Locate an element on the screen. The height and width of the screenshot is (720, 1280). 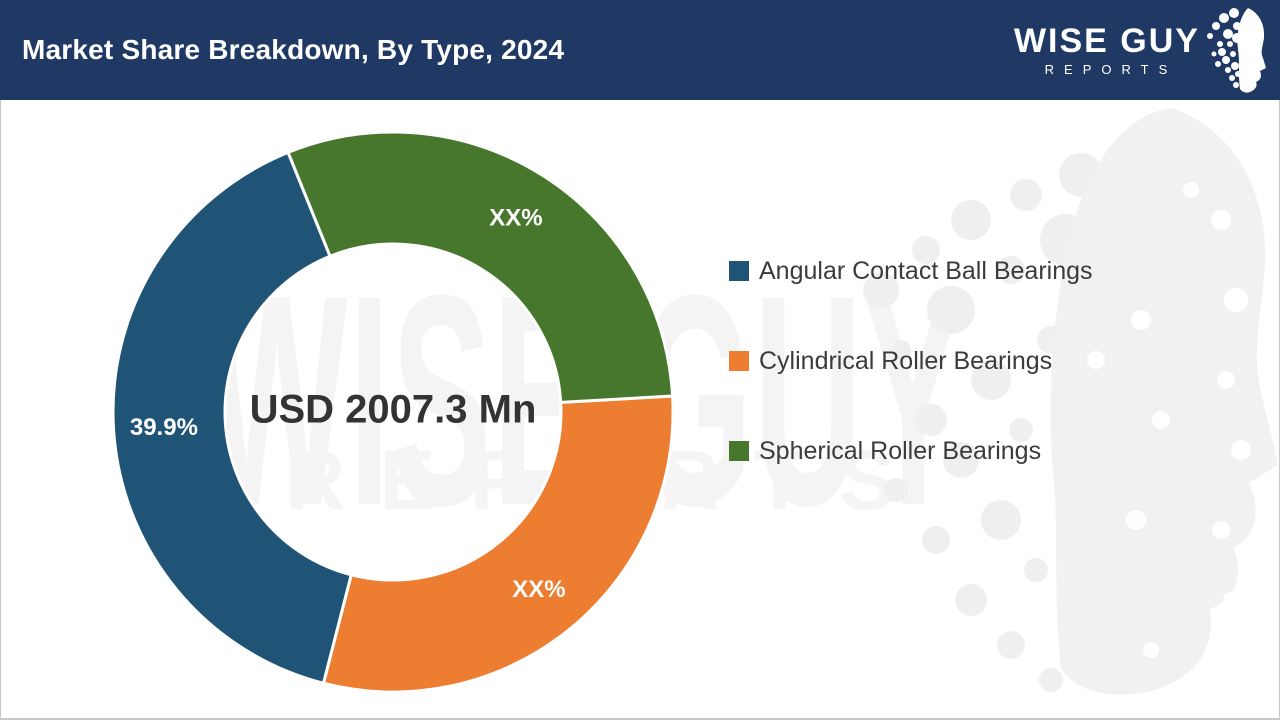
brand-face-icon is located at coordinates (1236, 50).